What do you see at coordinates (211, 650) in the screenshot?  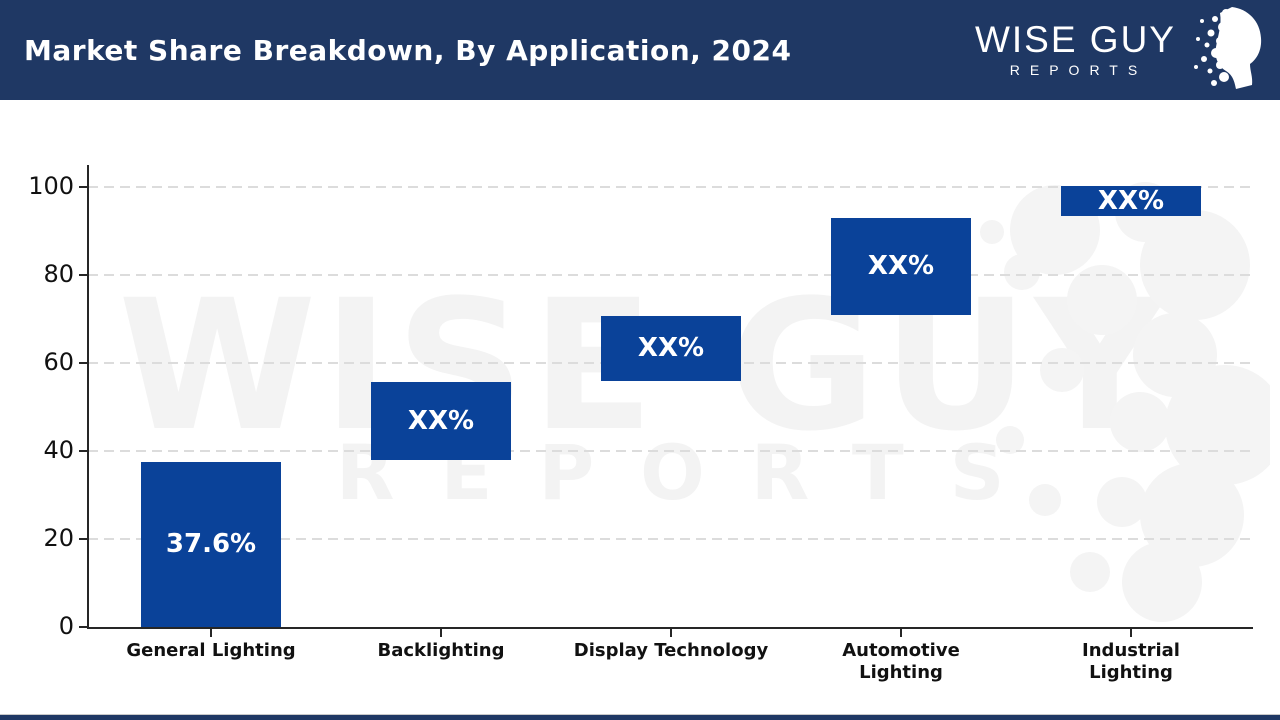 I see `category-label: General Lighting` at bounding box center [211, 650].